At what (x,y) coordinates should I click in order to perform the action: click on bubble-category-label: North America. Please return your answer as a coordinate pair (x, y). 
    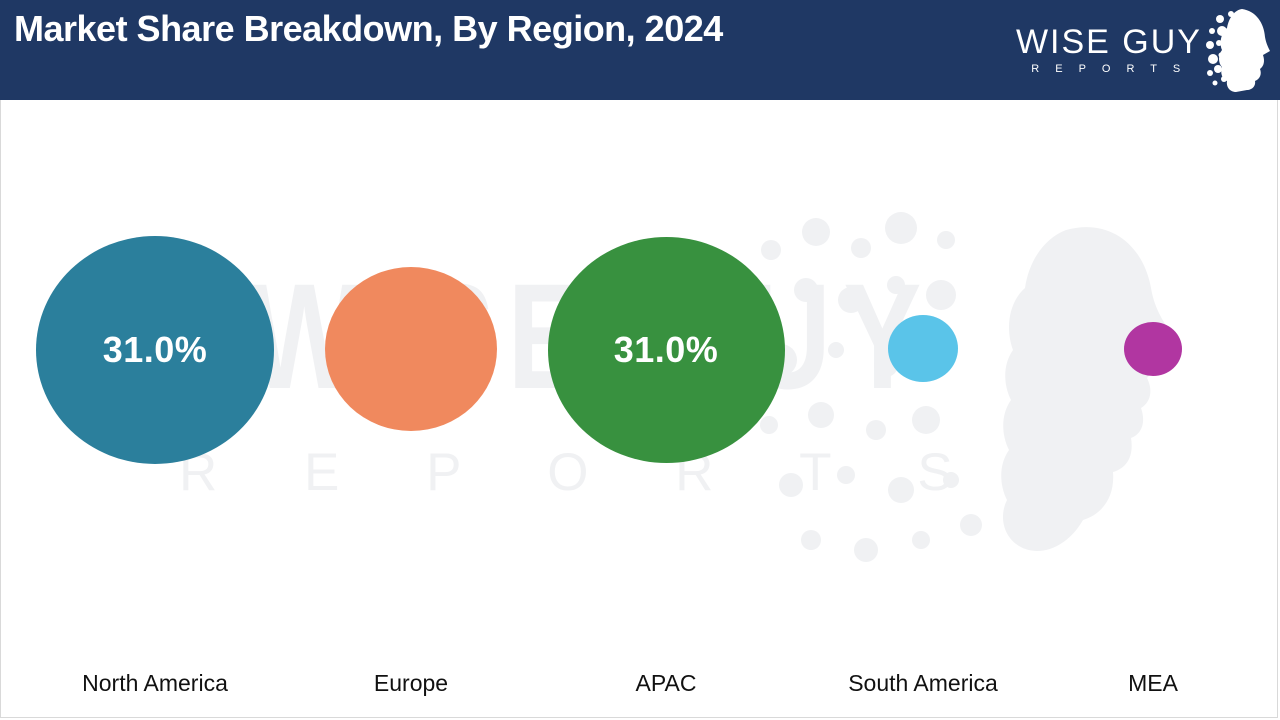
    Looking at the image, I should click on (155, 683).